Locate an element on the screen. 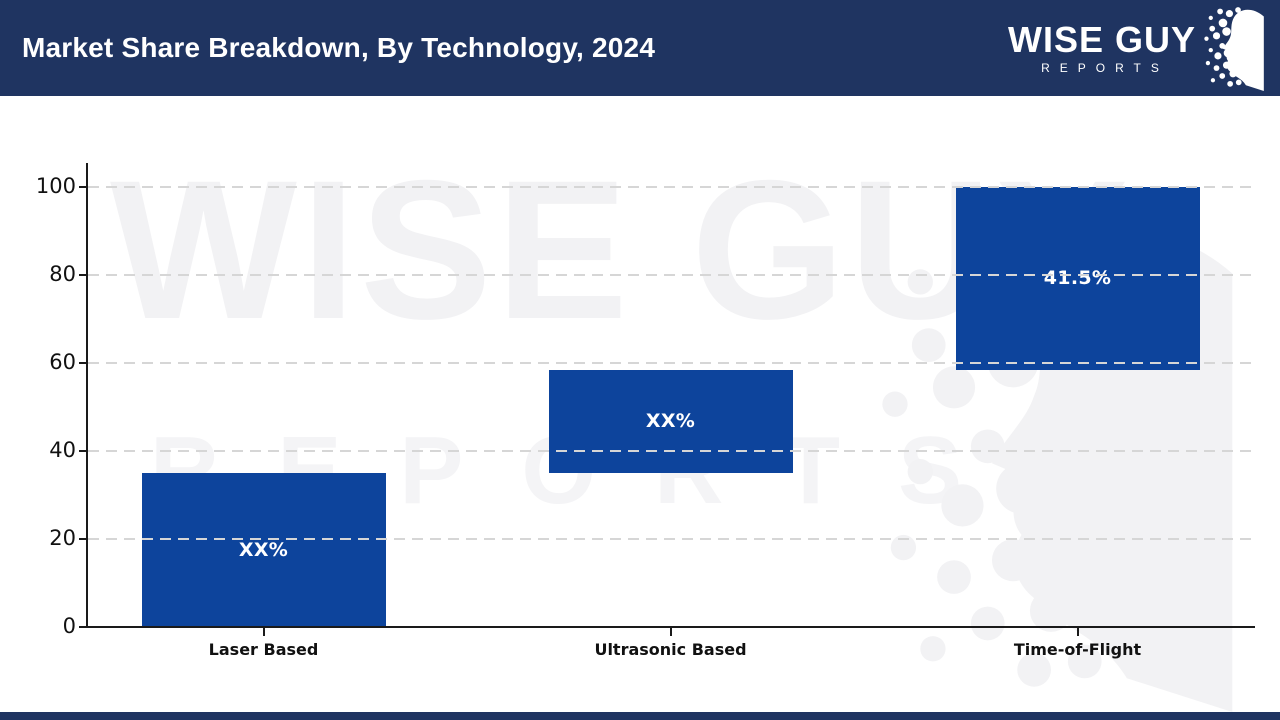 This screenshot has height=720, width=1280. brand-subtitle: REPORTS is located at coordinates (1105, 67).